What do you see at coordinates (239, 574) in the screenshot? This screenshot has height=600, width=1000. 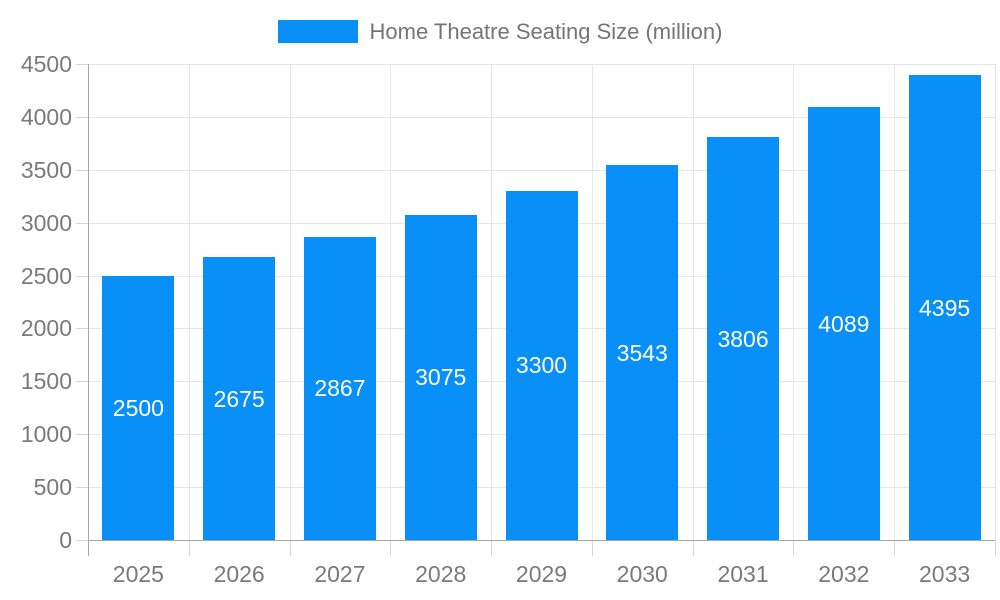 I see `x-tick-label: 2026` at bounding box center [239, 574].